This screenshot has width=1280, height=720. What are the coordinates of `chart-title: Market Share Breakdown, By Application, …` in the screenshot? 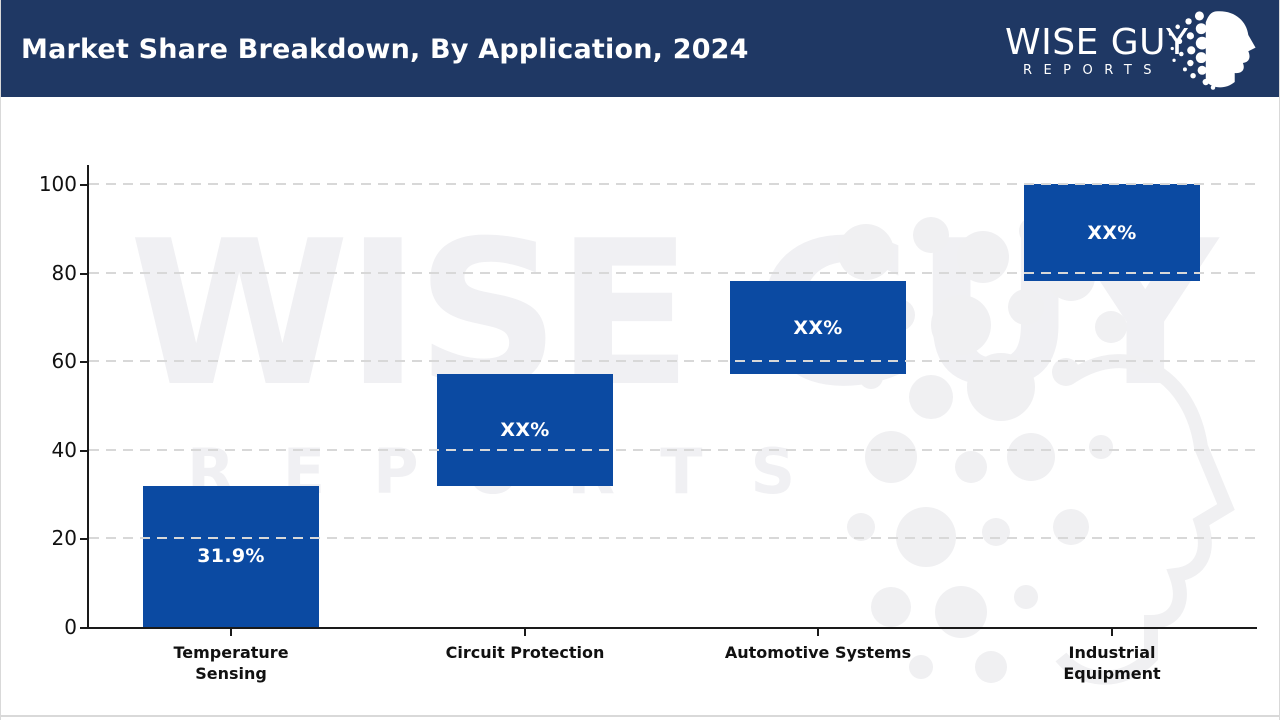 It's located at (385, 49).